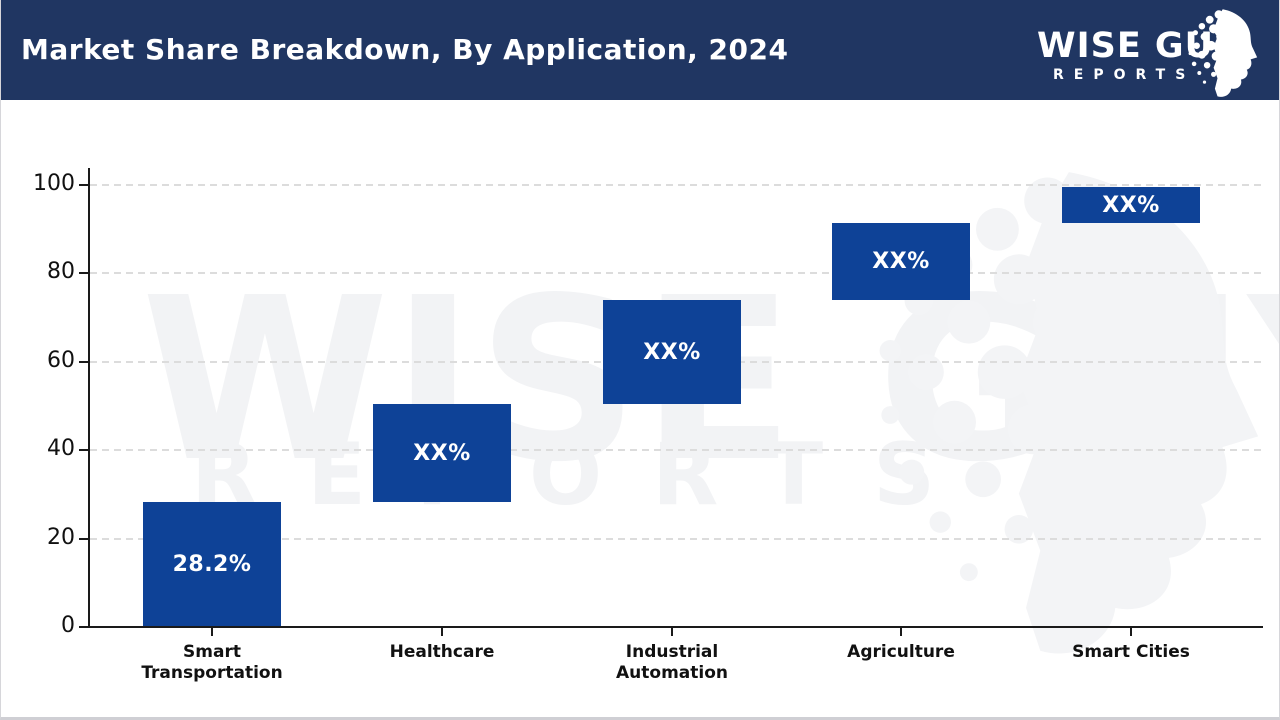 The height and width of the screenshot is (720, 1280). I want to click on x-tick-label-agriculture: Agriculture, so click(901, 652).